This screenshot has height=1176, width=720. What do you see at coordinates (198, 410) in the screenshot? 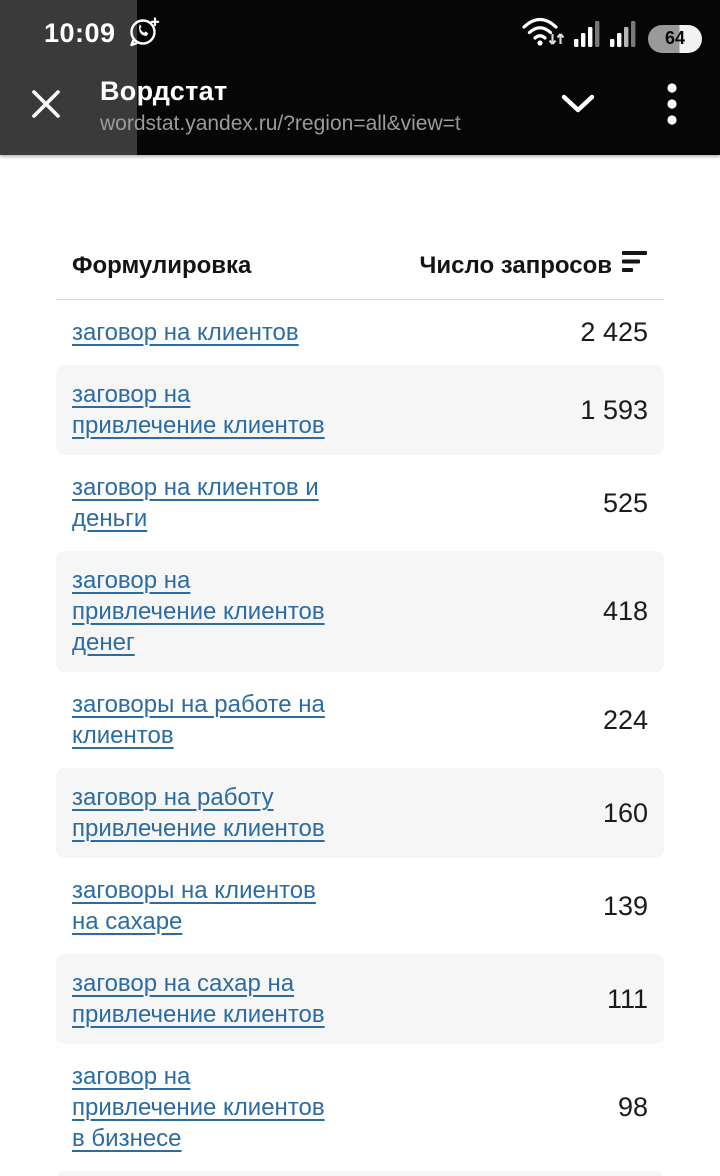
I see `keyword-link: заговор на привлечение клиентов` at bounding box center [198, 410].